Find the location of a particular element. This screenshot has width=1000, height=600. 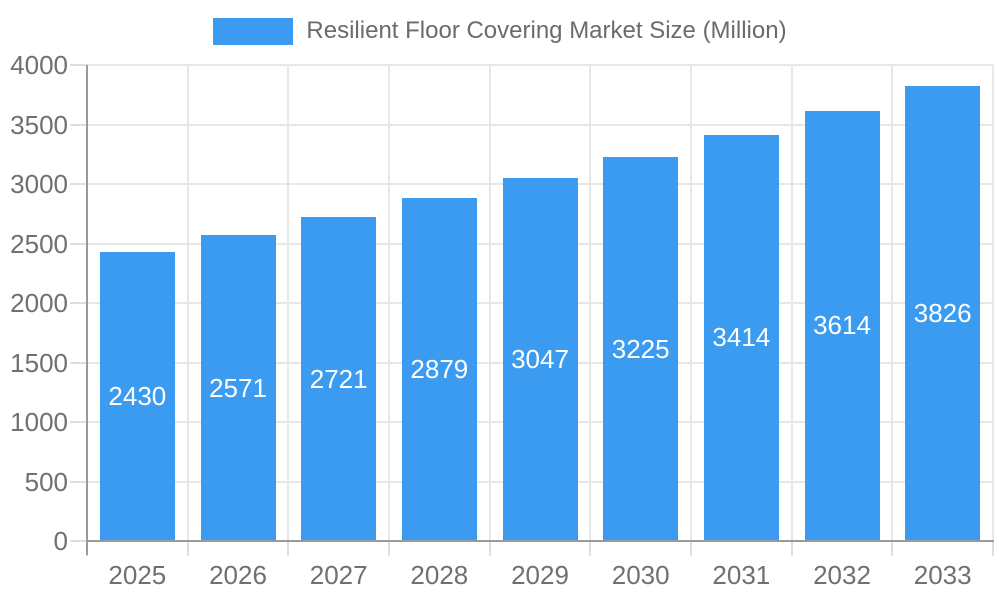

bar-2030: 3225 is located at coordinates (641, 349).